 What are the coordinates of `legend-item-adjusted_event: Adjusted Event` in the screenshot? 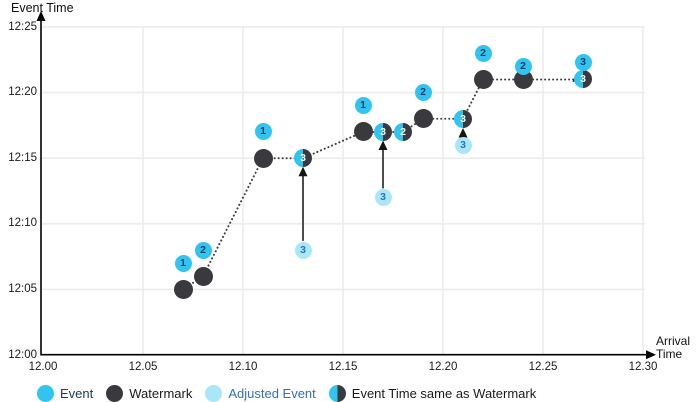 It's located at (260, 393).